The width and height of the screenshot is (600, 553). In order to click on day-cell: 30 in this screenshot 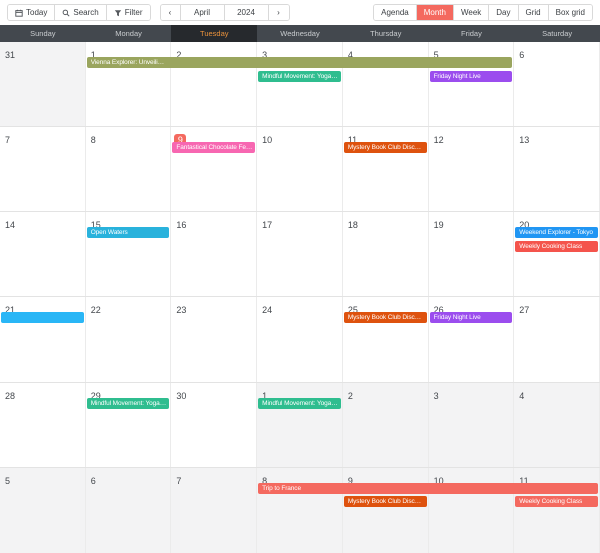, I will do `click(214, 424)`.